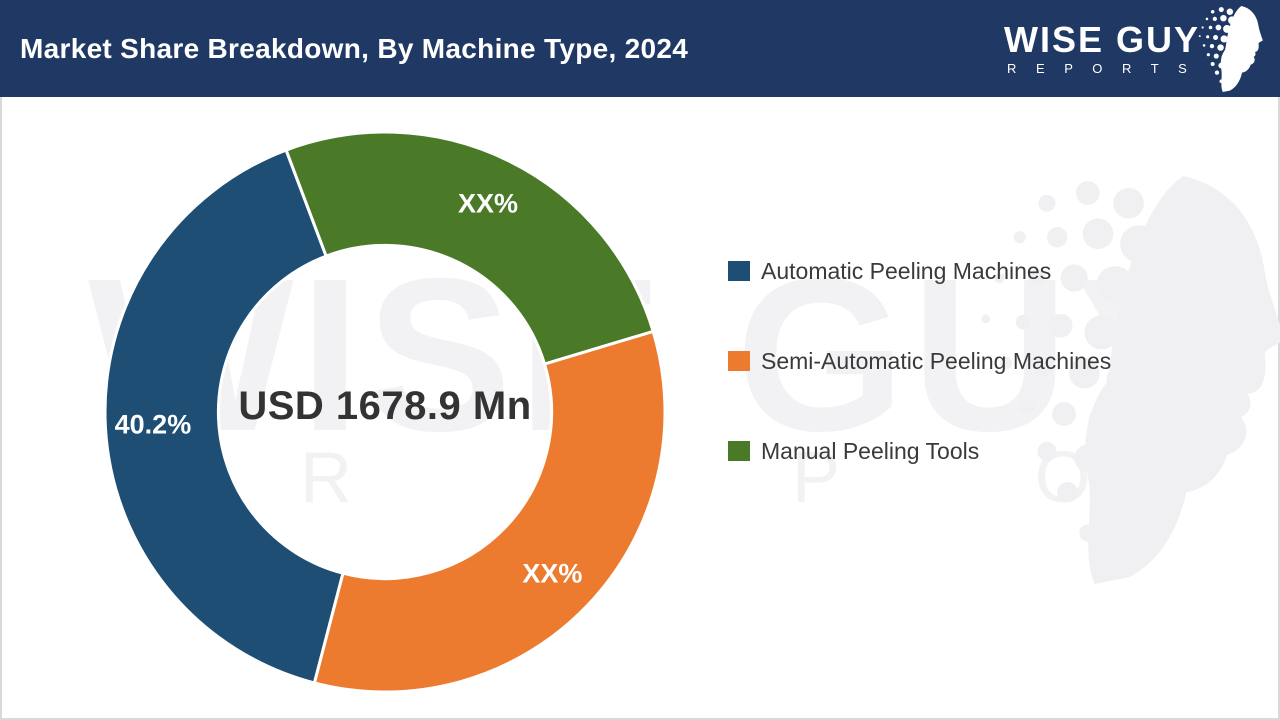 The height and width of the screenshot is (720, 1280). What do you see at coordinates (385, 406) in the screenshot?
I see `donut-center-value: USD 1678.9 Mn` at bounding box center [385, 406].